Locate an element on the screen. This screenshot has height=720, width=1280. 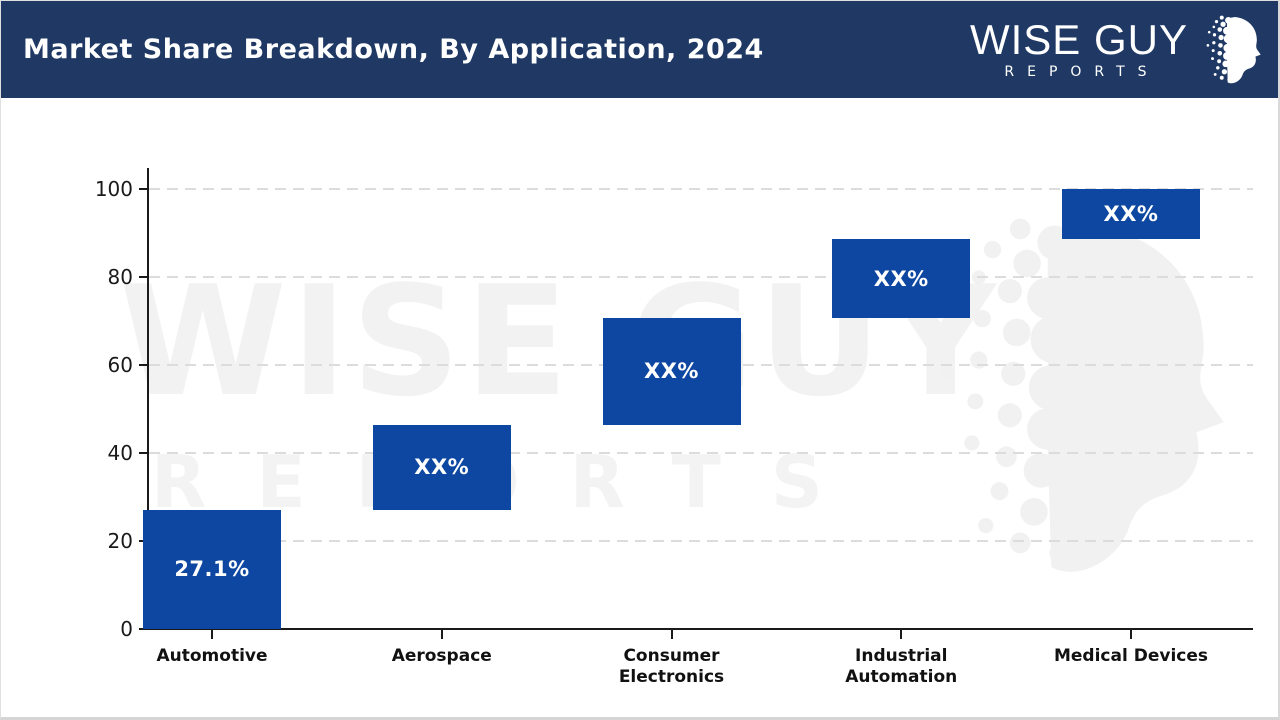
bar-value-label: 27.1% is located at coordinates (212, 569).